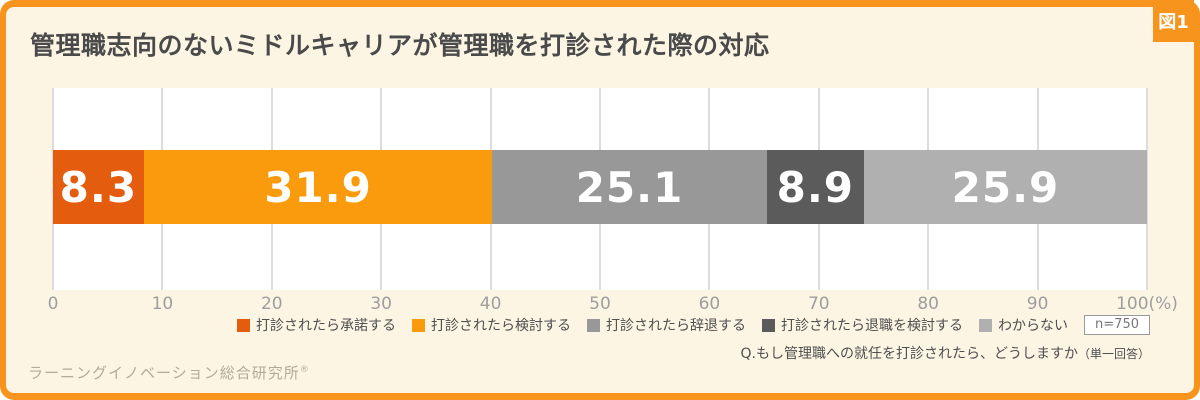 The image size is (1200, 400). Describe the element at coordinates (501, 326) in the screenshot. I see `legend-label: 打診されたら検討する` at that location.